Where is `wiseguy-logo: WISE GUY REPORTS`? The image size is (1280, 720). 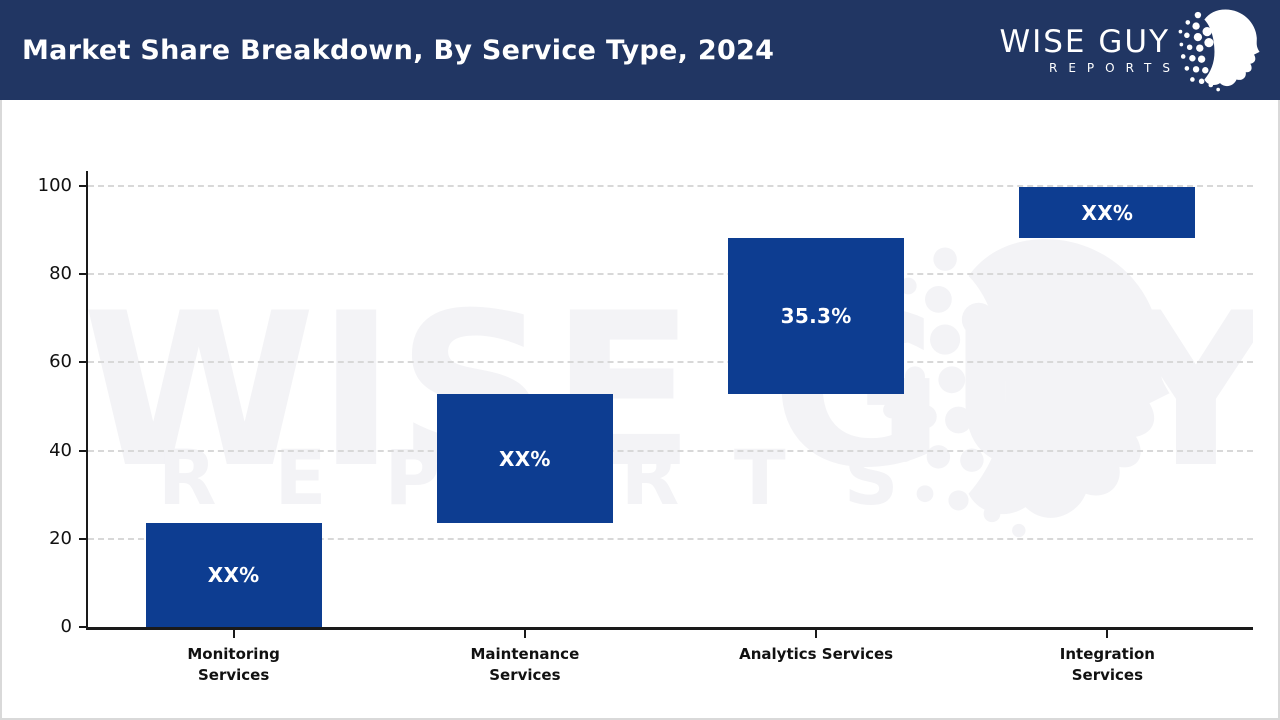 wiseguy-logo: WISE GUY REPORTS is located at coordinates (1132, 50).